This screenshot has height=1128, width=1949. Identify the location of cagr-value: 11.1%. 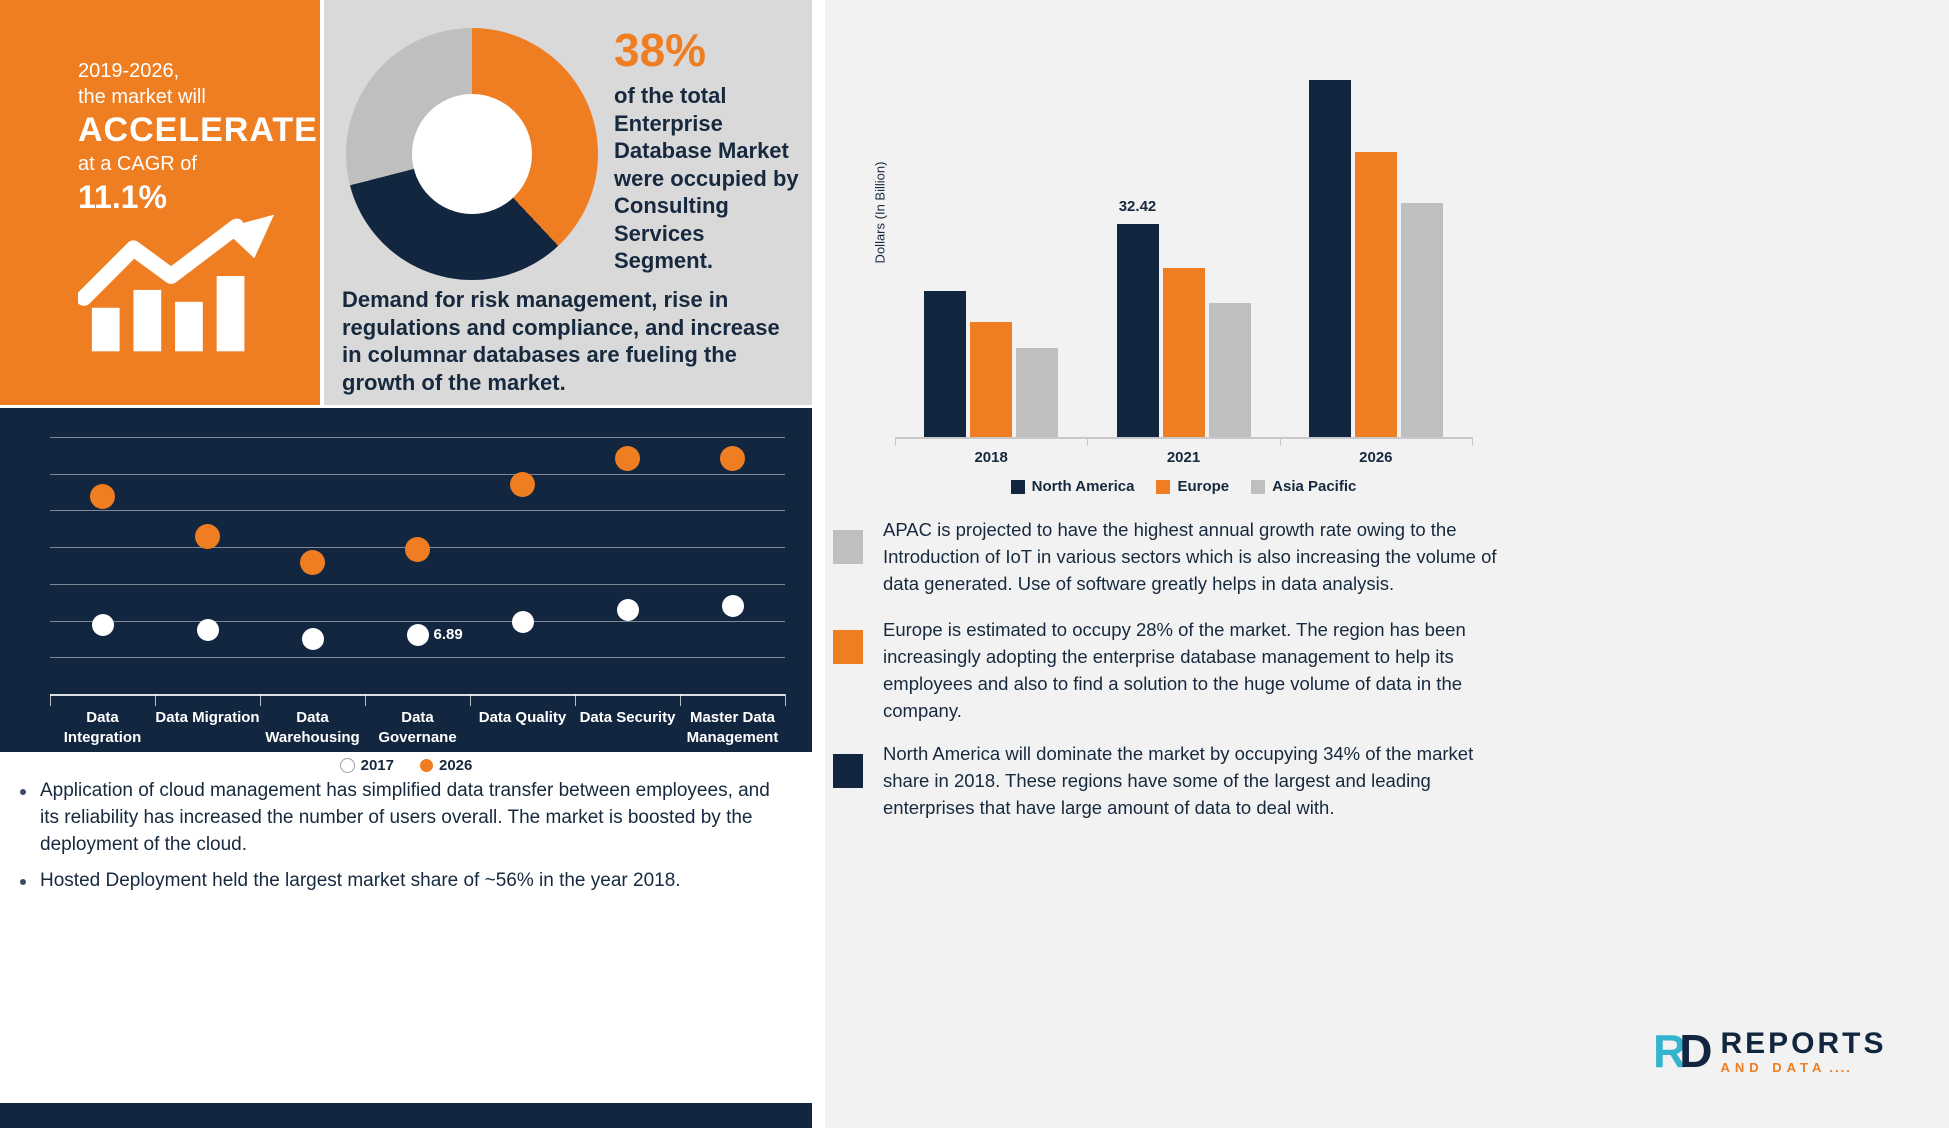
(122, 196).